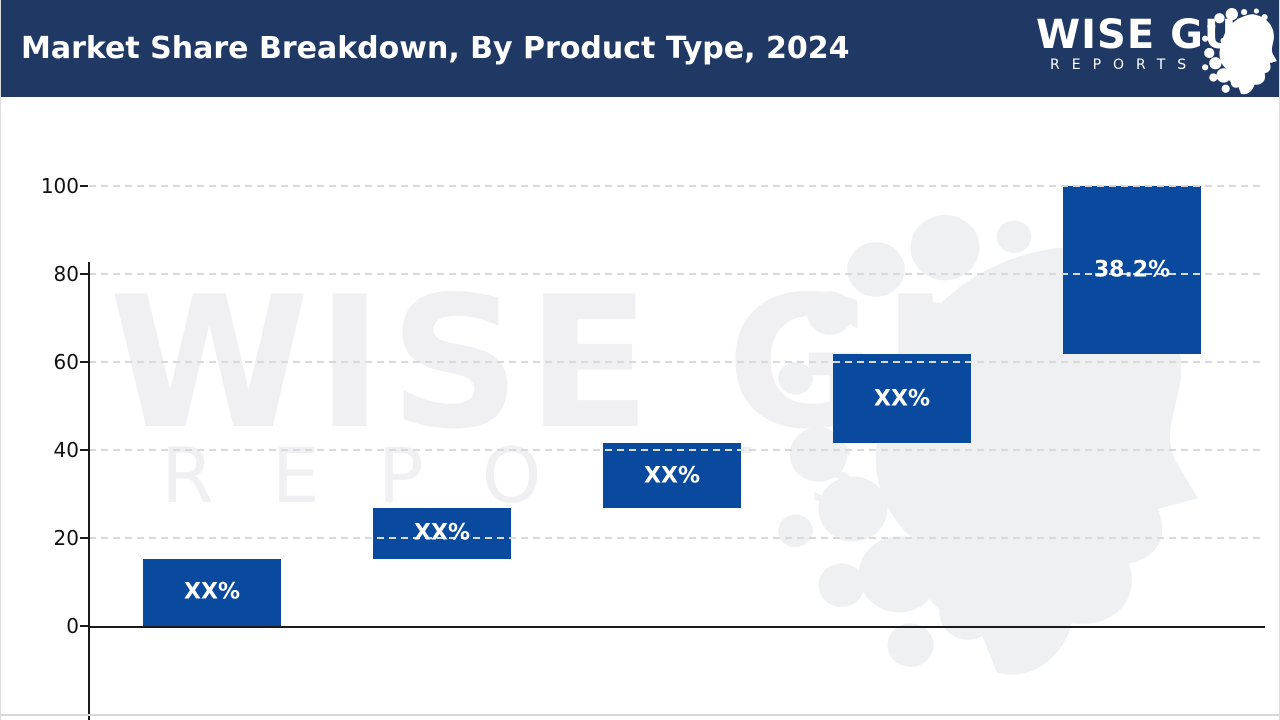 Image resolution: width=1280 pixels, height=720 pixels. Describe the element at coordinates (1156, 51) in the screenshot. I see `brand-logo: WISE GUY REPORTS` at that location.